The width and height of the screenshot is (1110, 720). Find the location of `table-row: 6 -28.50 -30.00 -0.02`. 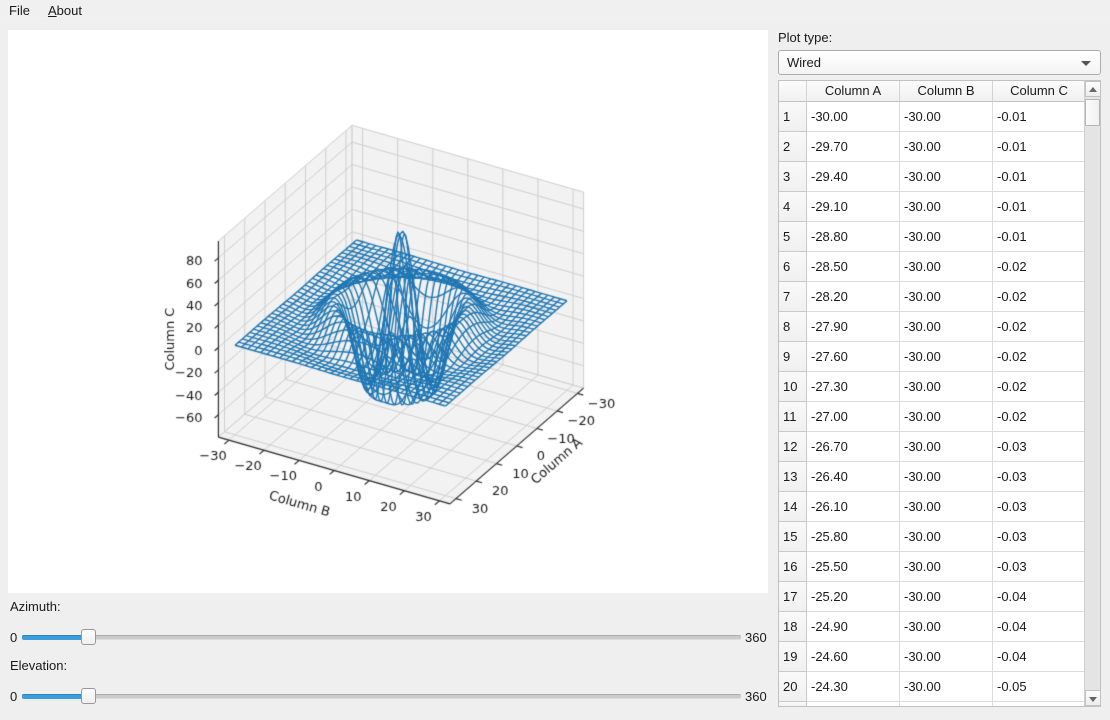

table-row: 6 -28.50 -30.00 -0.02 is located at coordinates (939, 267).